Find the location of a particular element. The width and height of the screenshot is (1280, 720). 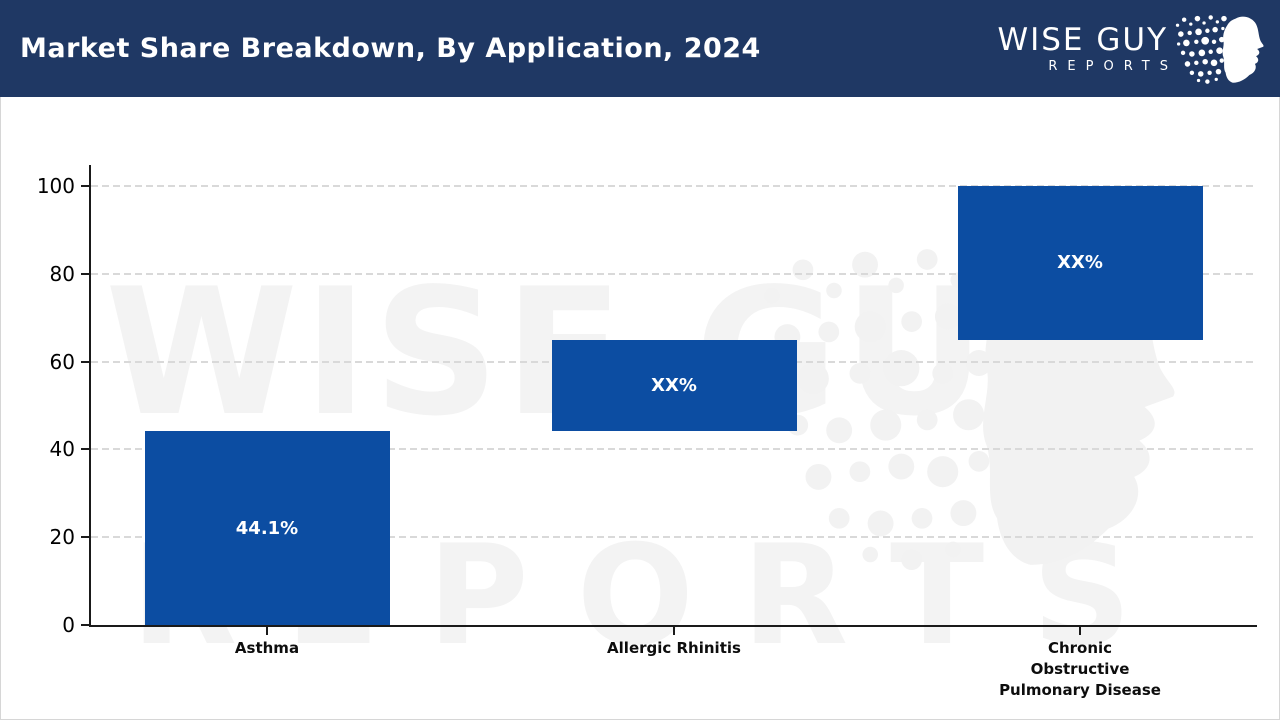

logo-text: WISE GUY REPORTS is located at coordinates (1082, 48).